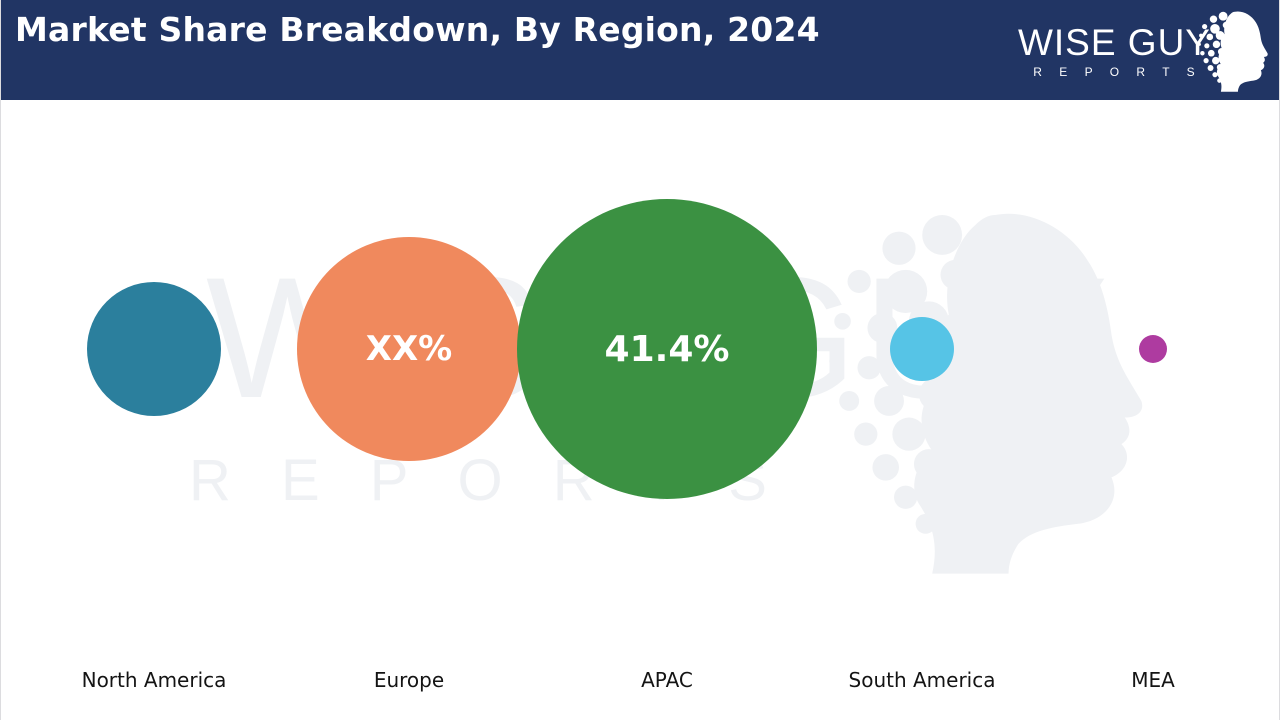 The image size is (1280, 720). I want to click on category-label-south-america: South America, so click(922, 680).